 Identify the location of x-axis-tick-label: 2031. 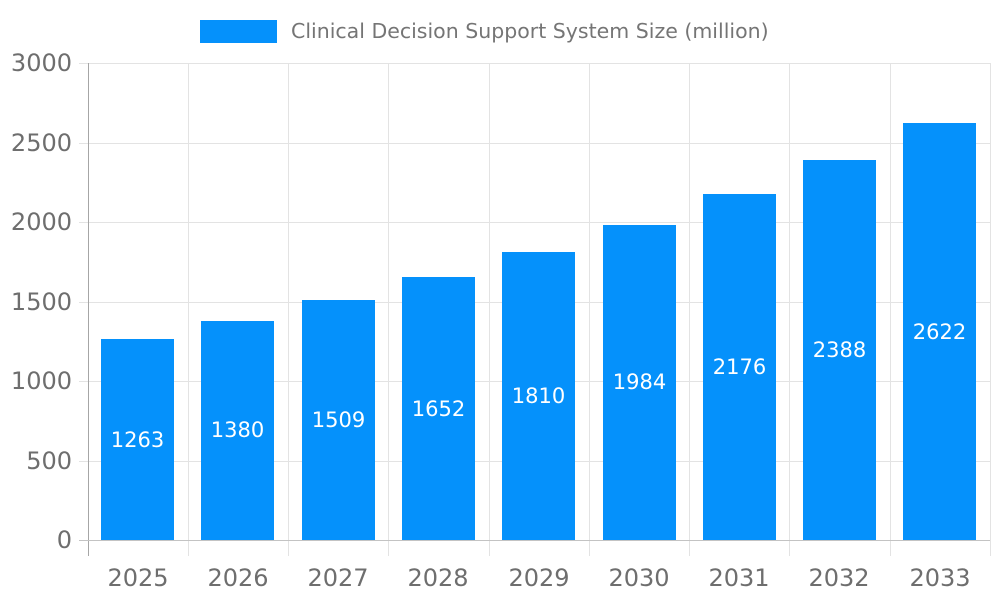
(739, 578).